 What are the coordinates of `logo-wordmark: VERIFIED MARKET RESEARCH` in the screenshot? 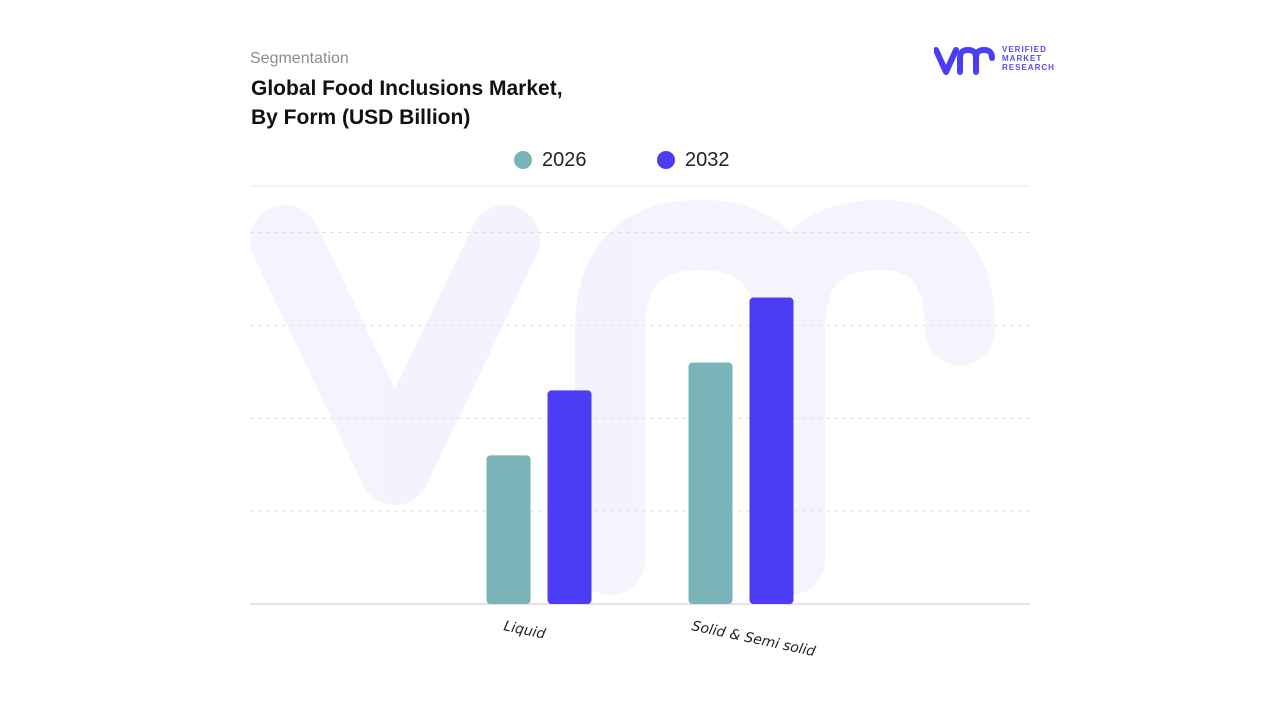 It's located at (1028, 58).